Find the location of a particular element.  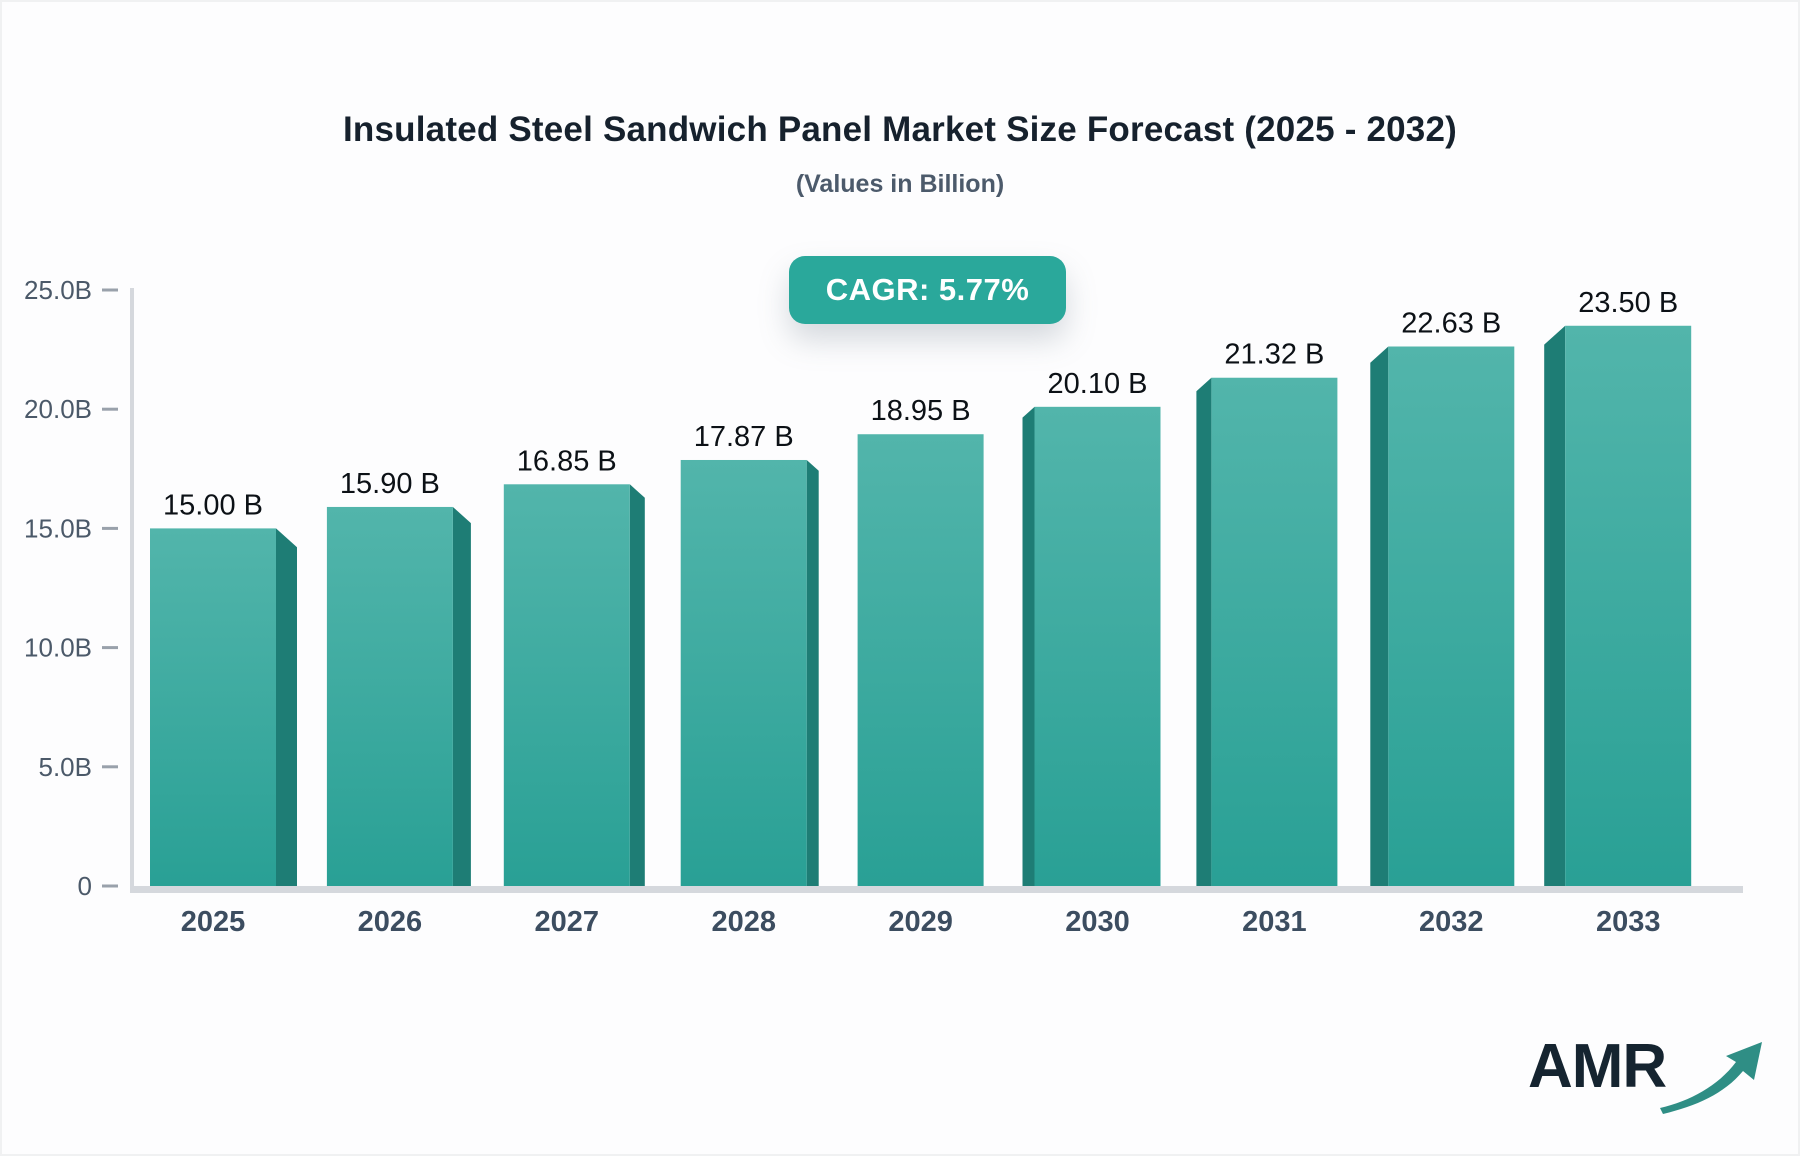

y-tick-label: 0 is located at coordinates (85, 886).